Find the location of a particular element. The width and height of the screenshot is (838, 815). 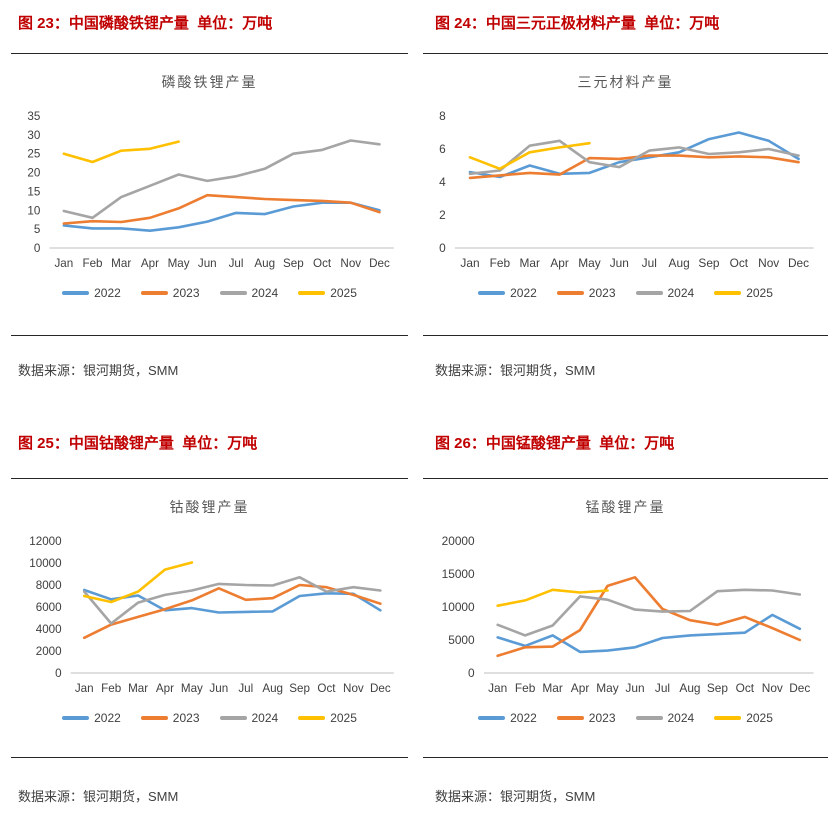

figure-caption-25: 图 25：中国钴酸锂产量 单位：万吨 is located at coordinates (138, 443).